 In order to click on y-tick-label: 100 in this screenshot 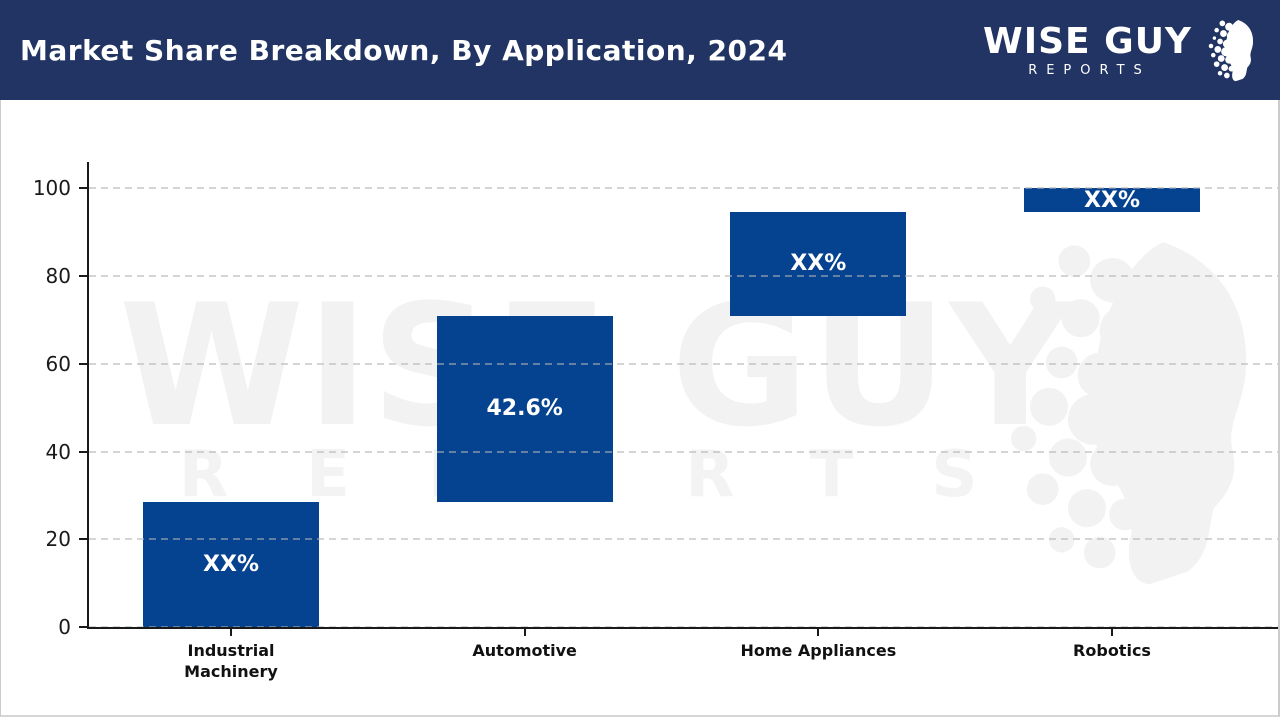, I will do `click(51, 188)`.